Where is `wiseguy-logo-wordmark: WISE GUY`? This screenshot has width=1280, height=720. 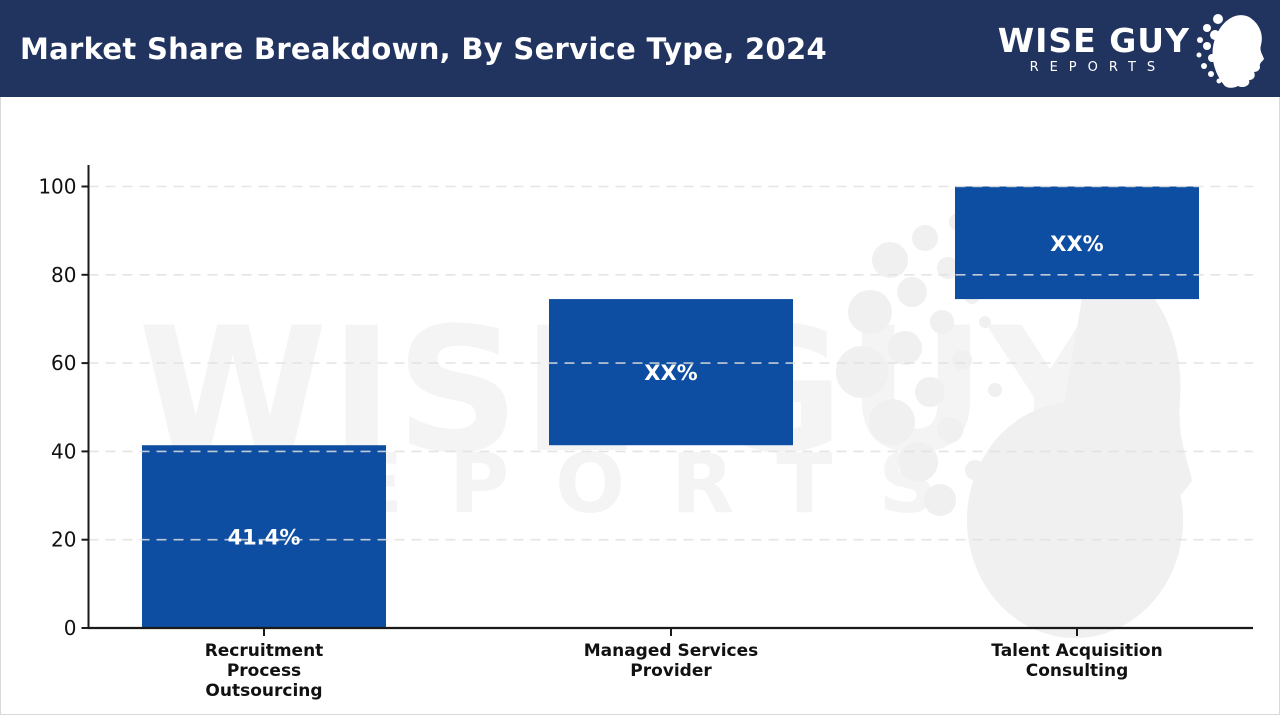
wiseguy-logo-wordmark: WISE GUY is located at coordinates (1093, 40).